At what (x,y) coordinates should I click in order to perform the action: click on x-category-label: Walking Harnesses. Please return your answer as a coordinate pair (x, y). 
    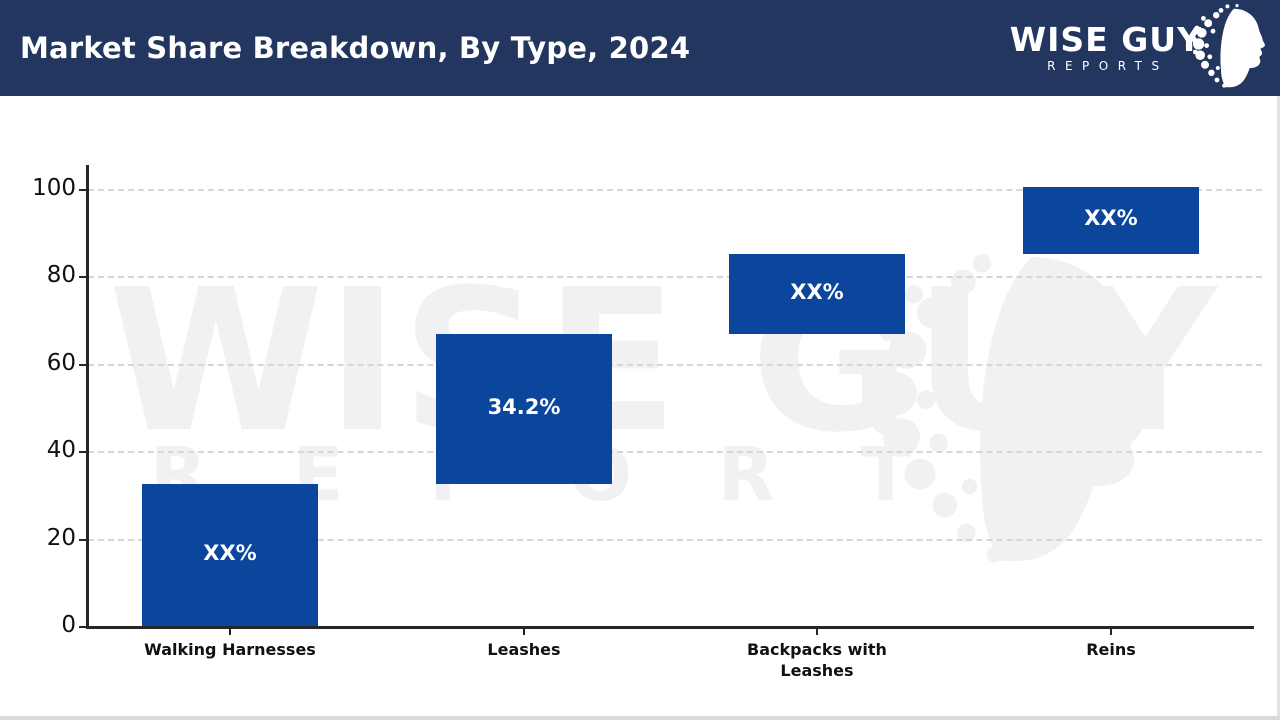
    Looking at the image, I should click on (230, 649).